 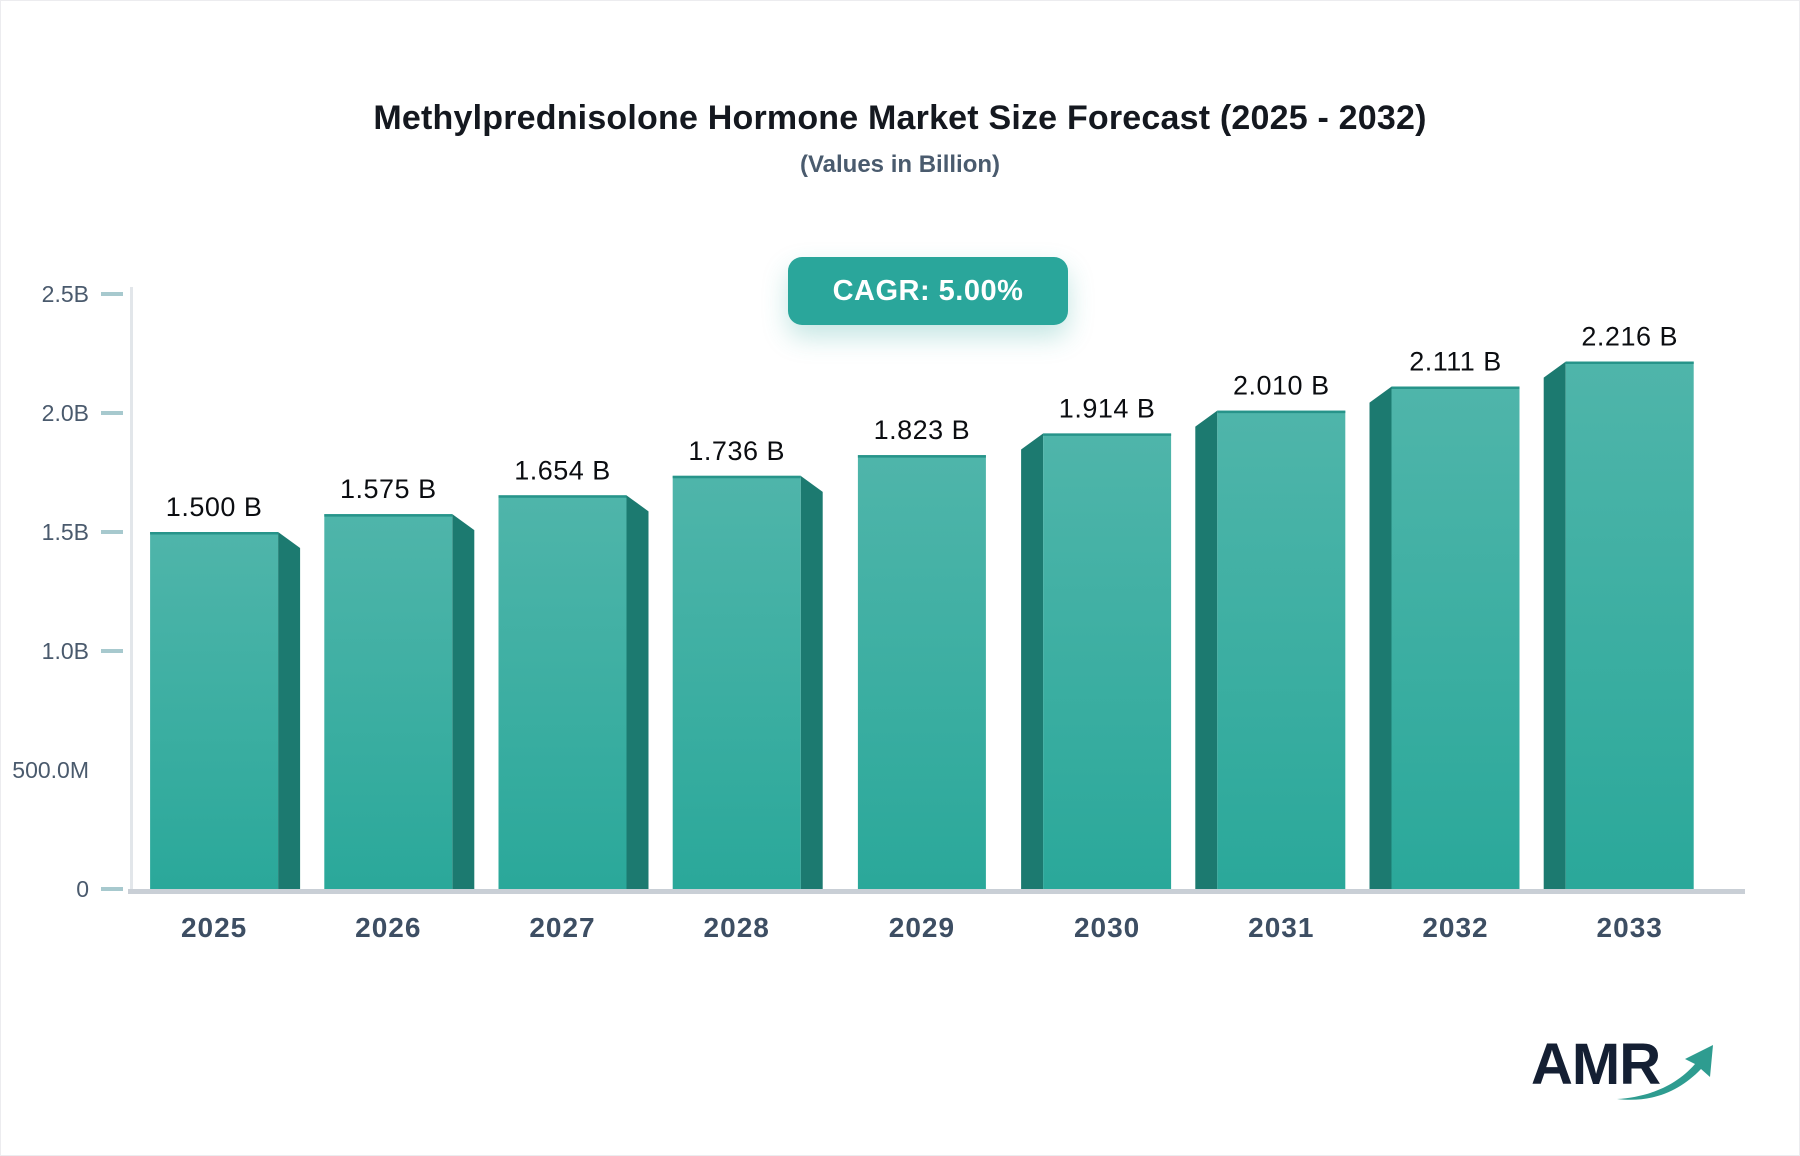 I want to click on bar-2028: 1.736 B, so click(x=747, y=663).